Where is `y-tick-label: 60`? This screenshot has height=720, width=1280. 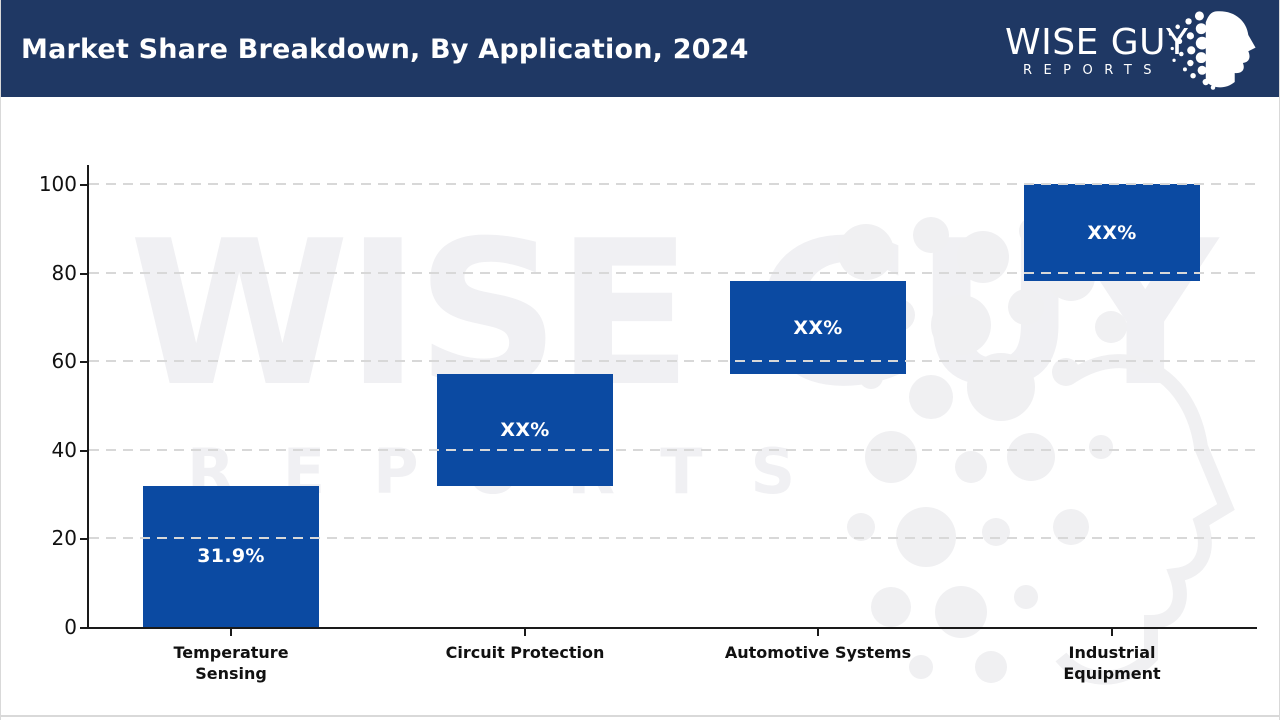
y-tick-label: 60 is located at coordinates (64, 361).